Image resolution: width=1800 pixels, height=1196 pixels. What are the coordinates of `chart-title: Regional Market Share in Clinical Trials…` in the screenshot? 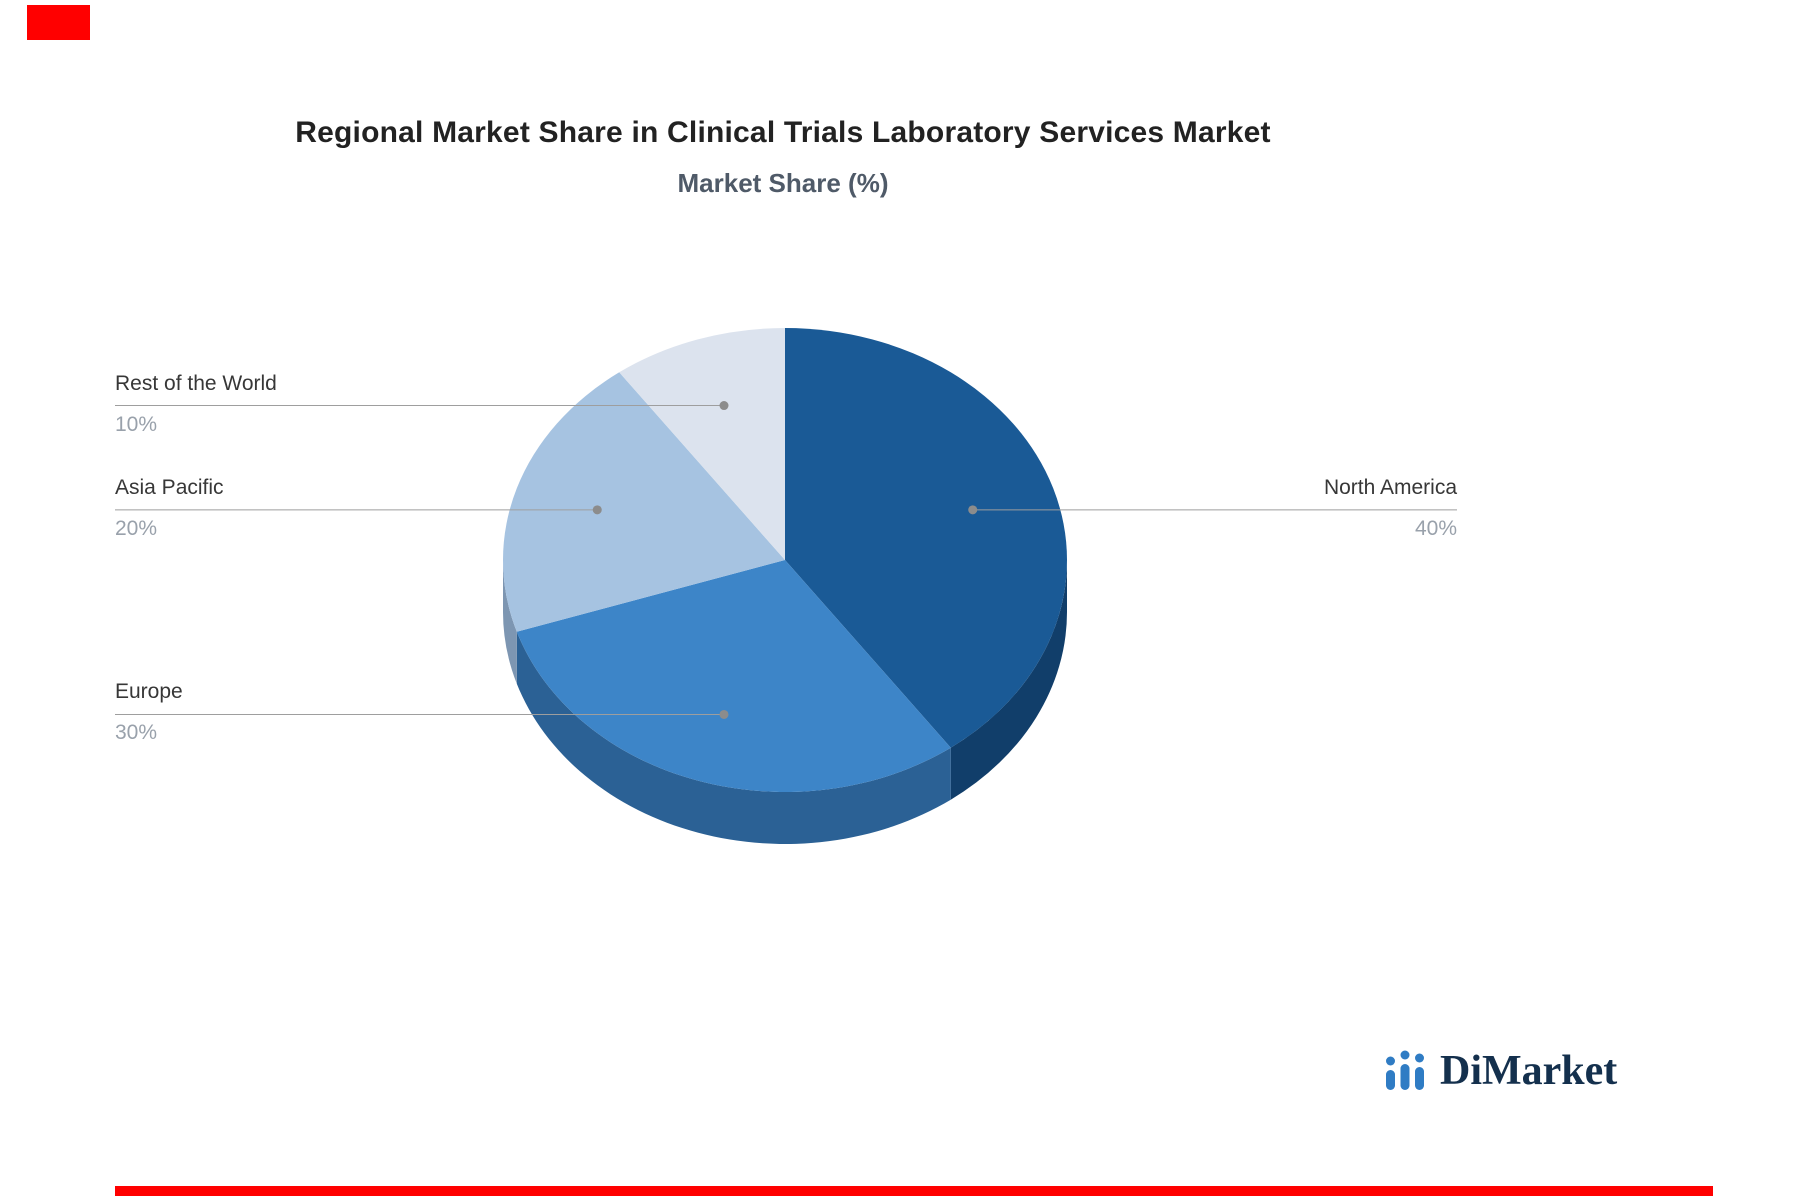 It's located at (783, 132).